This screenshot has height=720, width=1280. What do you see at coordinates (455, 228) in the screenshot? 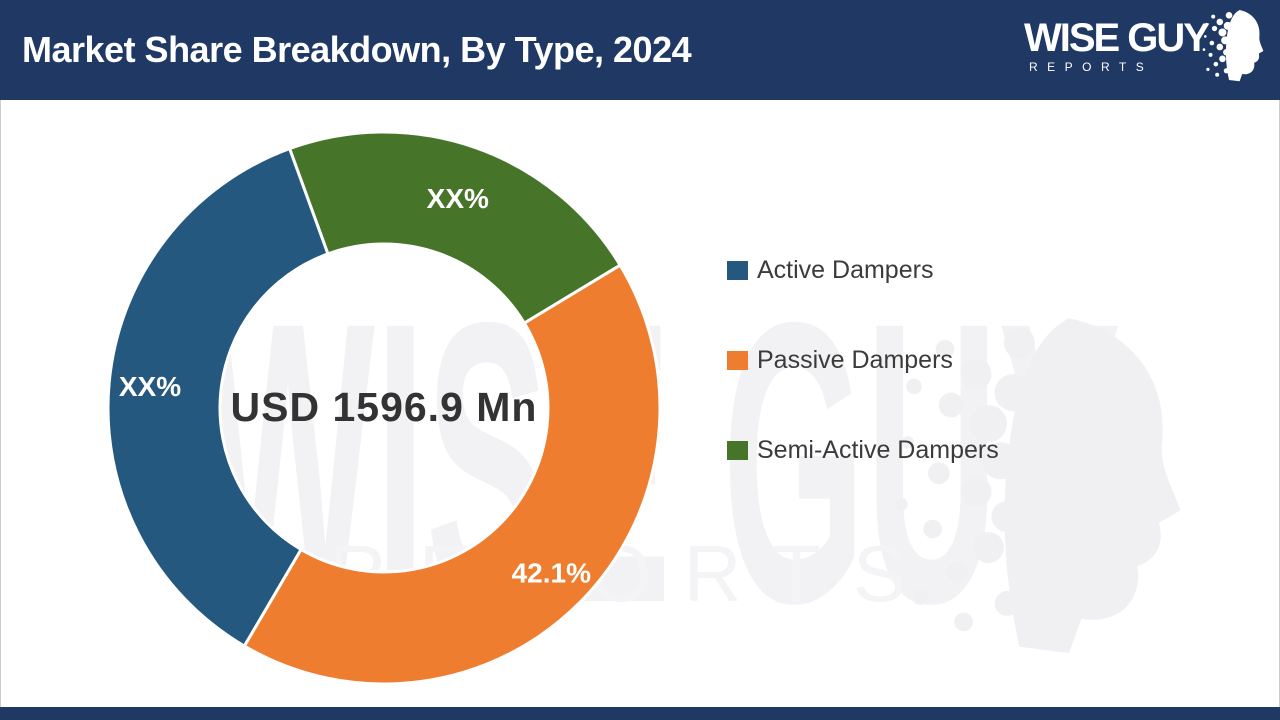
I see `donut-segment-semi-active-dampers` at bounding box center [455, 228].